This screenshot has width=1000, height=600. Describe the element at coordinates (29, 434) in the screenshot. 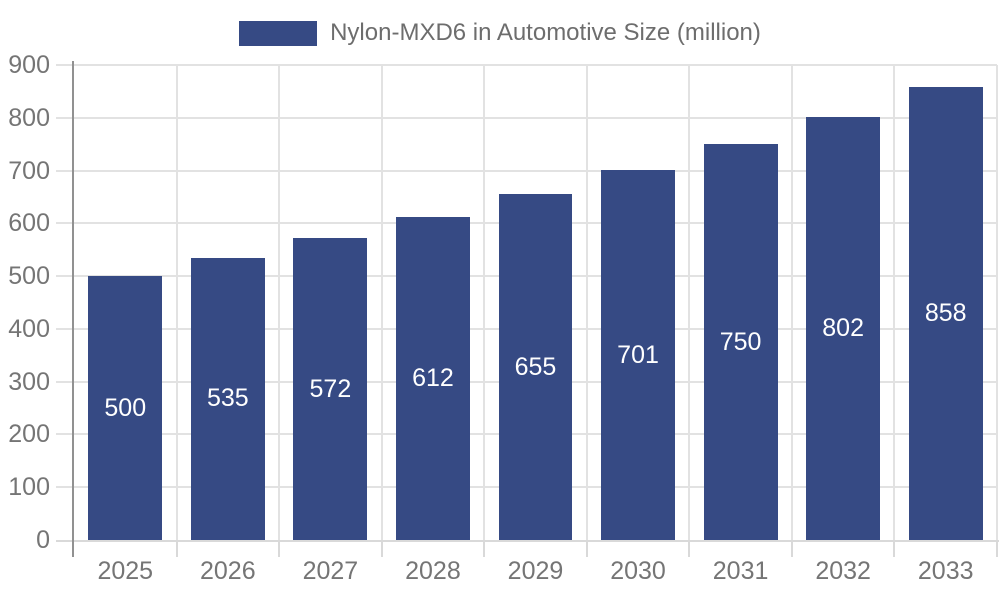

I see `y-tick-label: 200` at that location.